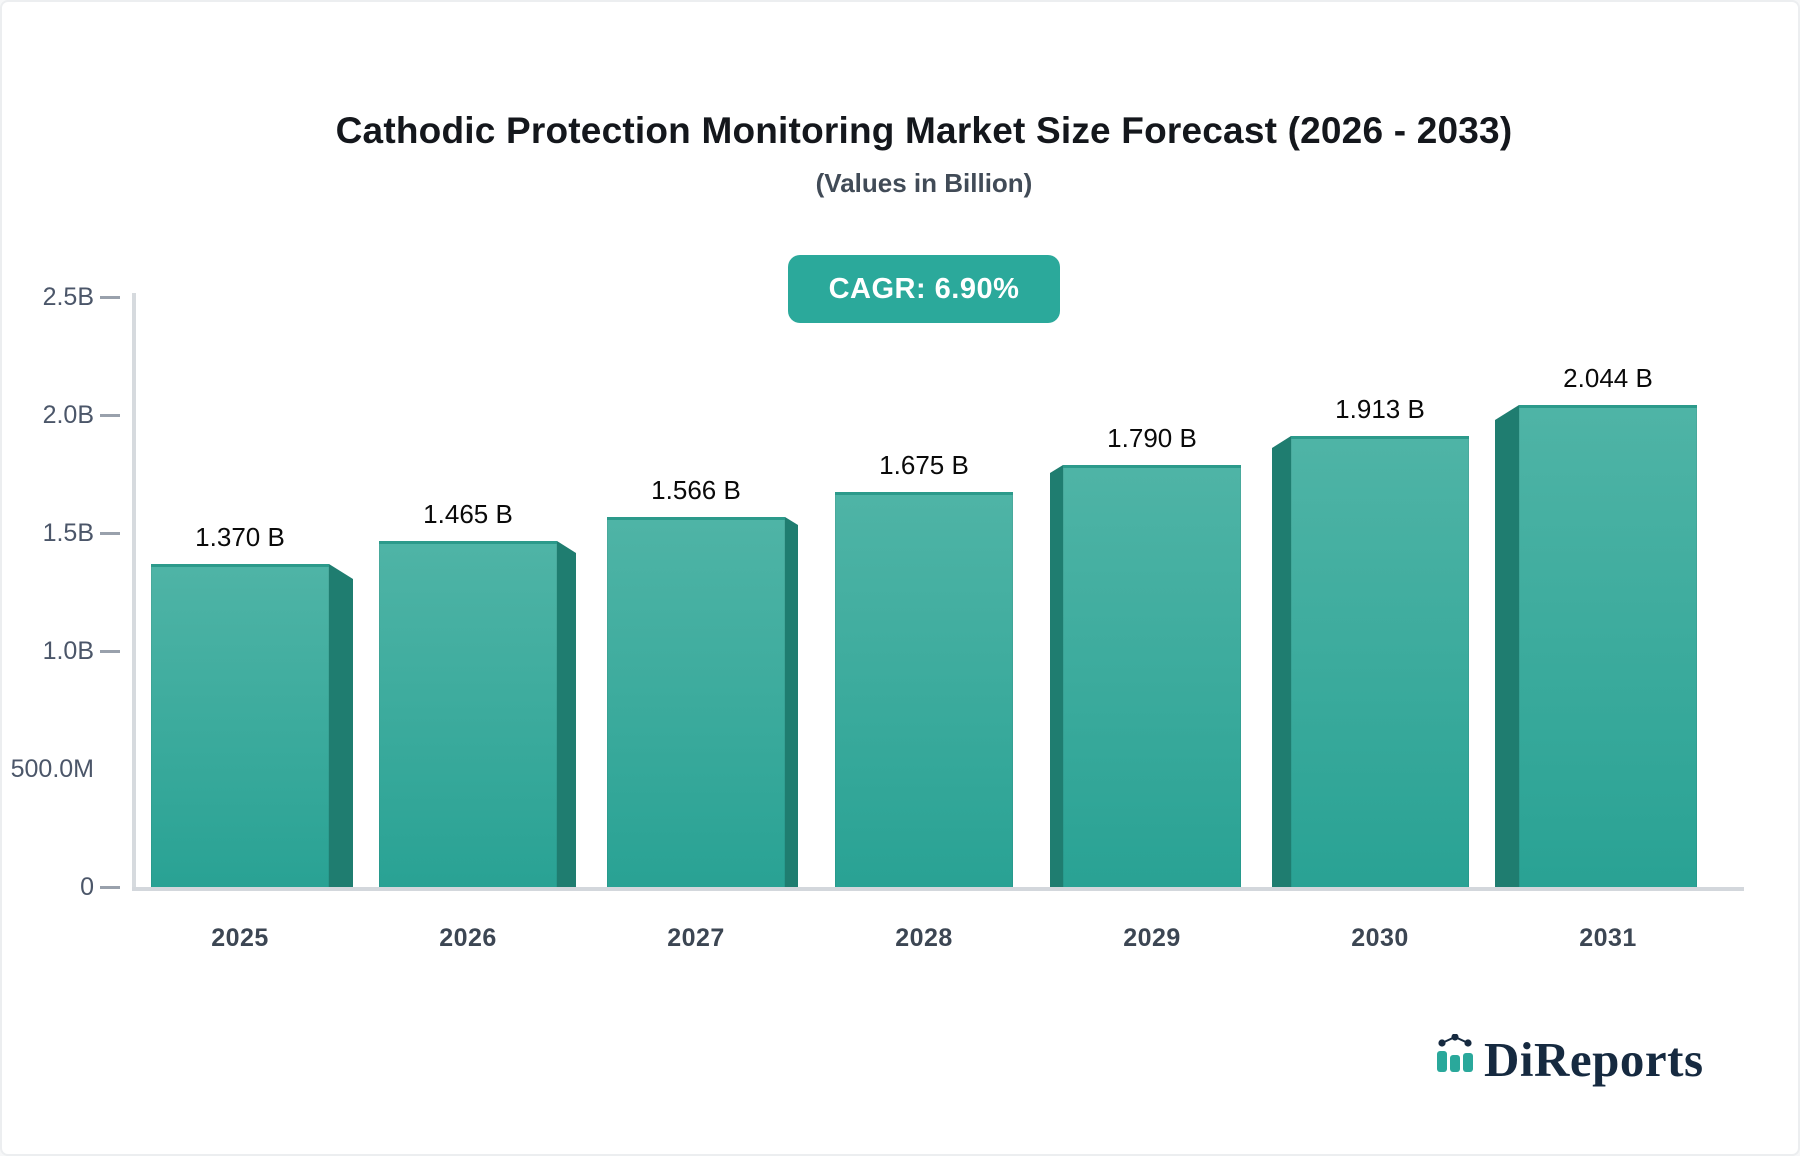 This screenshot has width=1800, height=1156. Describe the element at coordinates (1152, 938) in the screenshot. I see `x-tick-label-2029: 2029` at that location.